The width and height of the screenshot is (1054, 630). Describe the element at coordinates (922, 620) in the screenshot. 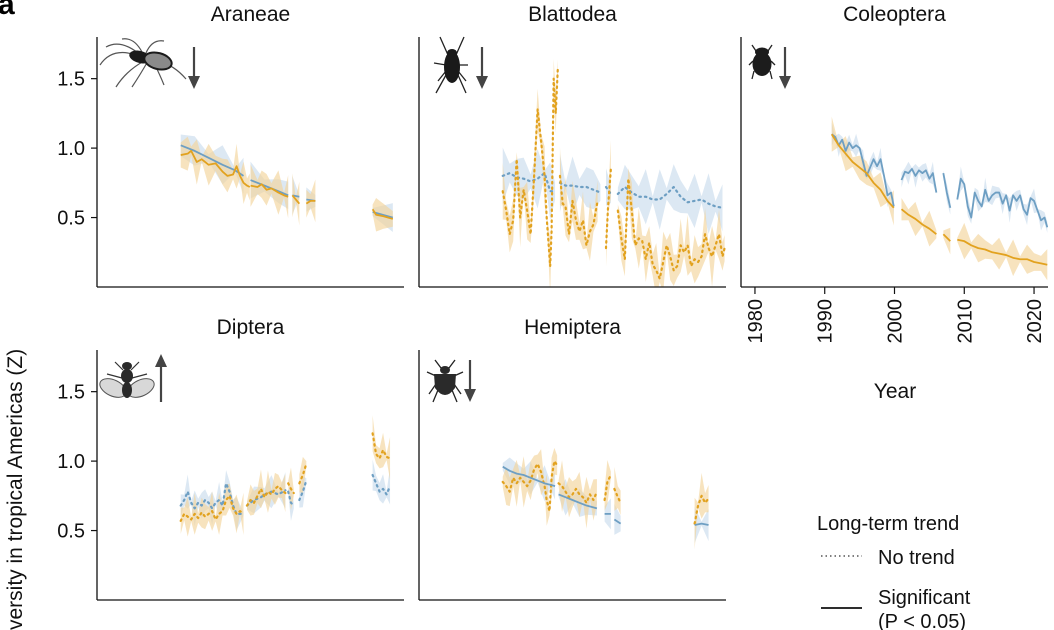

I see `legend-significant-p-label: (P < 0.05)` at that location.